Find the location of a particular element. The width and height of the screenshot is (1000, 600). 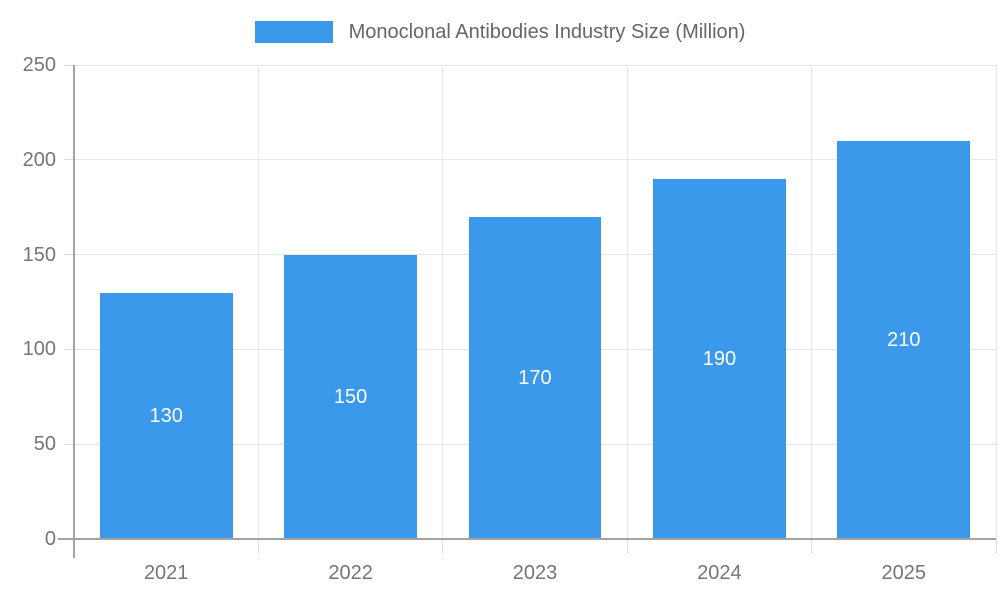

y-tick-label: 250 is located at coordinates (39, 65).